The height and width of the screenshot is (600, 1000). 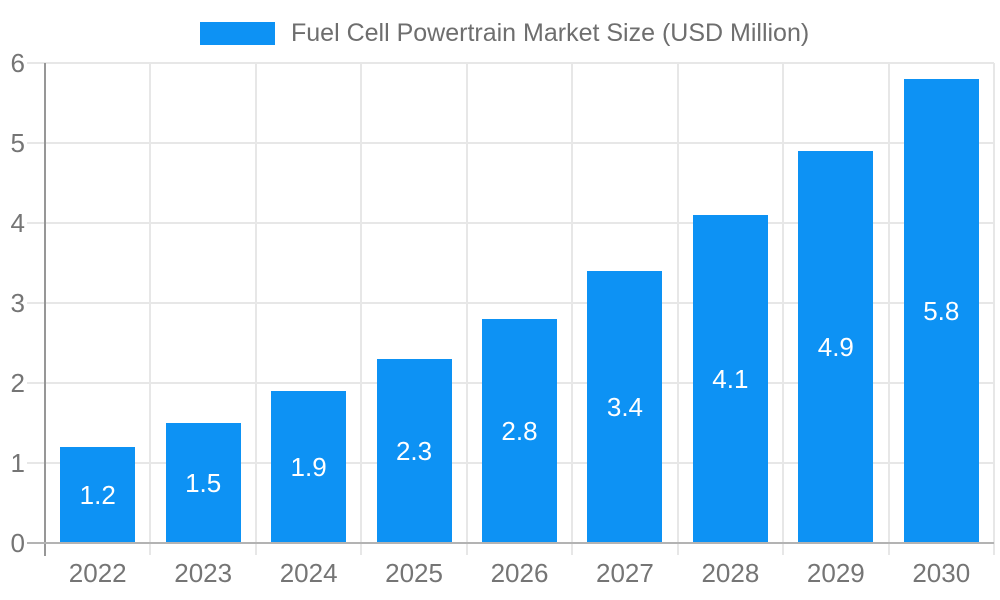 I want to click on bar-value-label: 1.5, so click(x=203, y=483).